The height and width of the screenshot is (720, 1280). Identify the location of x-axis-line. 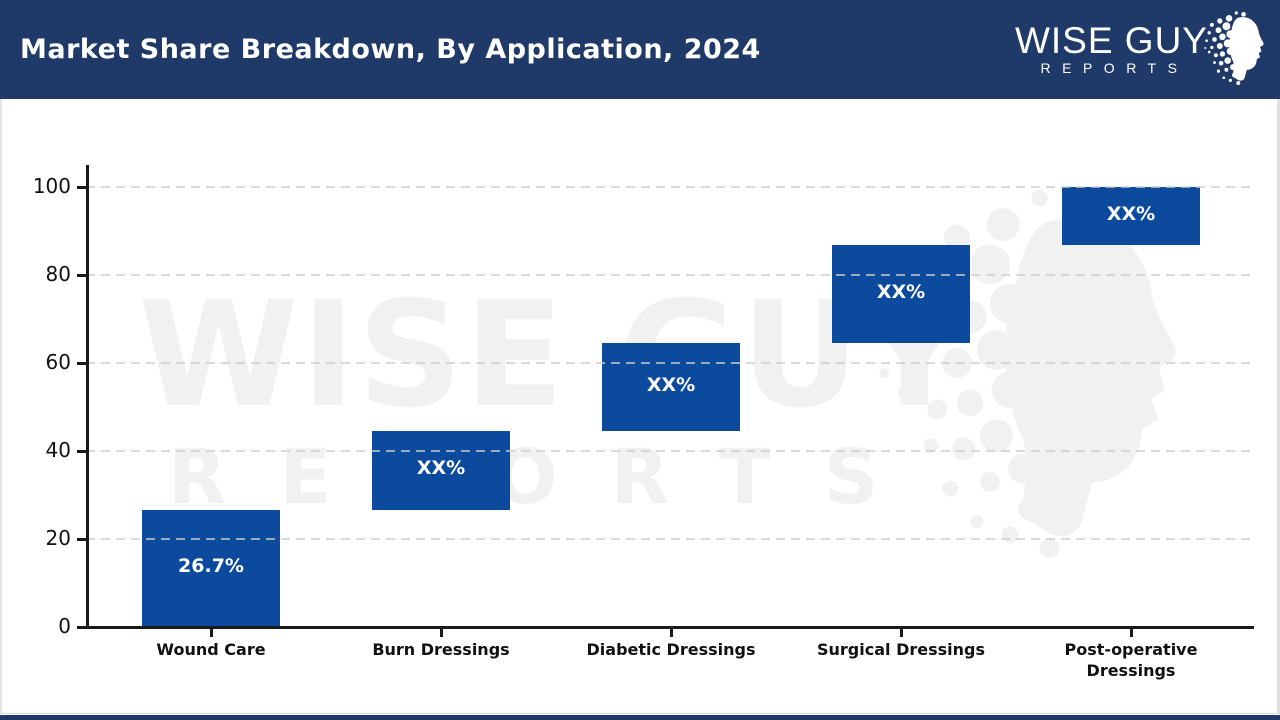
(670, 627).